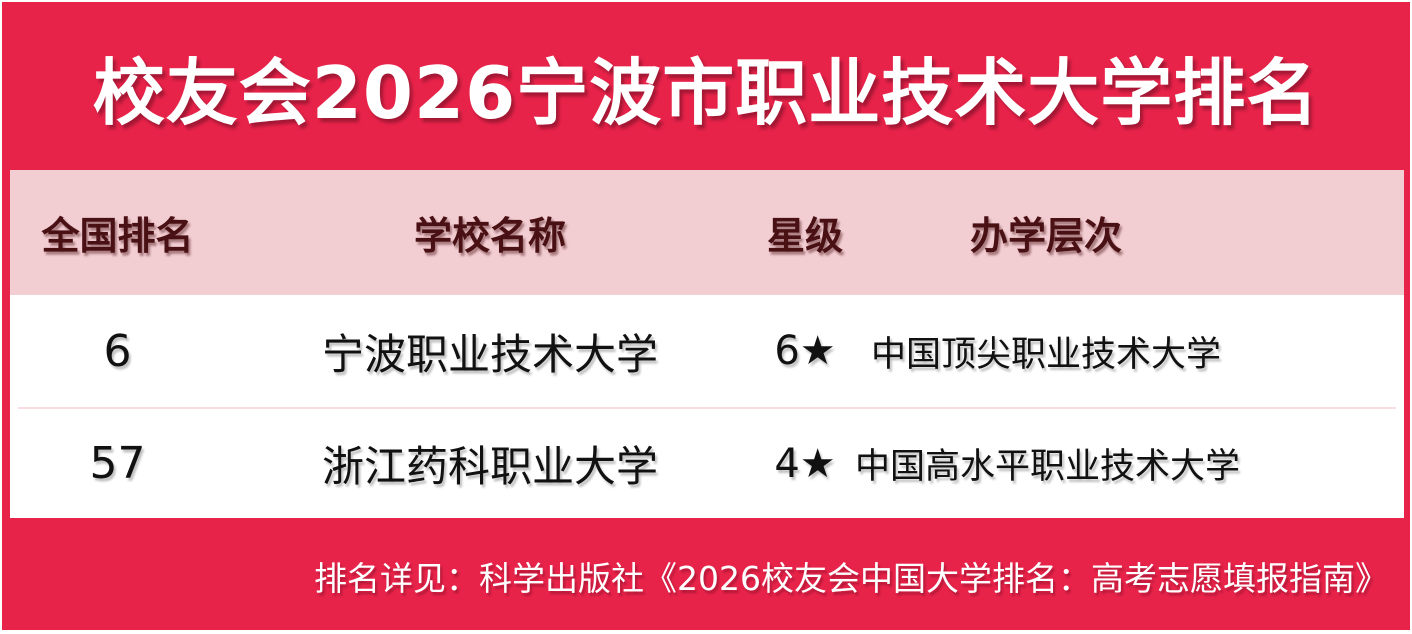 This screenshot has height=634, width=1412. I want to click on row-divider, so click(707, 408).